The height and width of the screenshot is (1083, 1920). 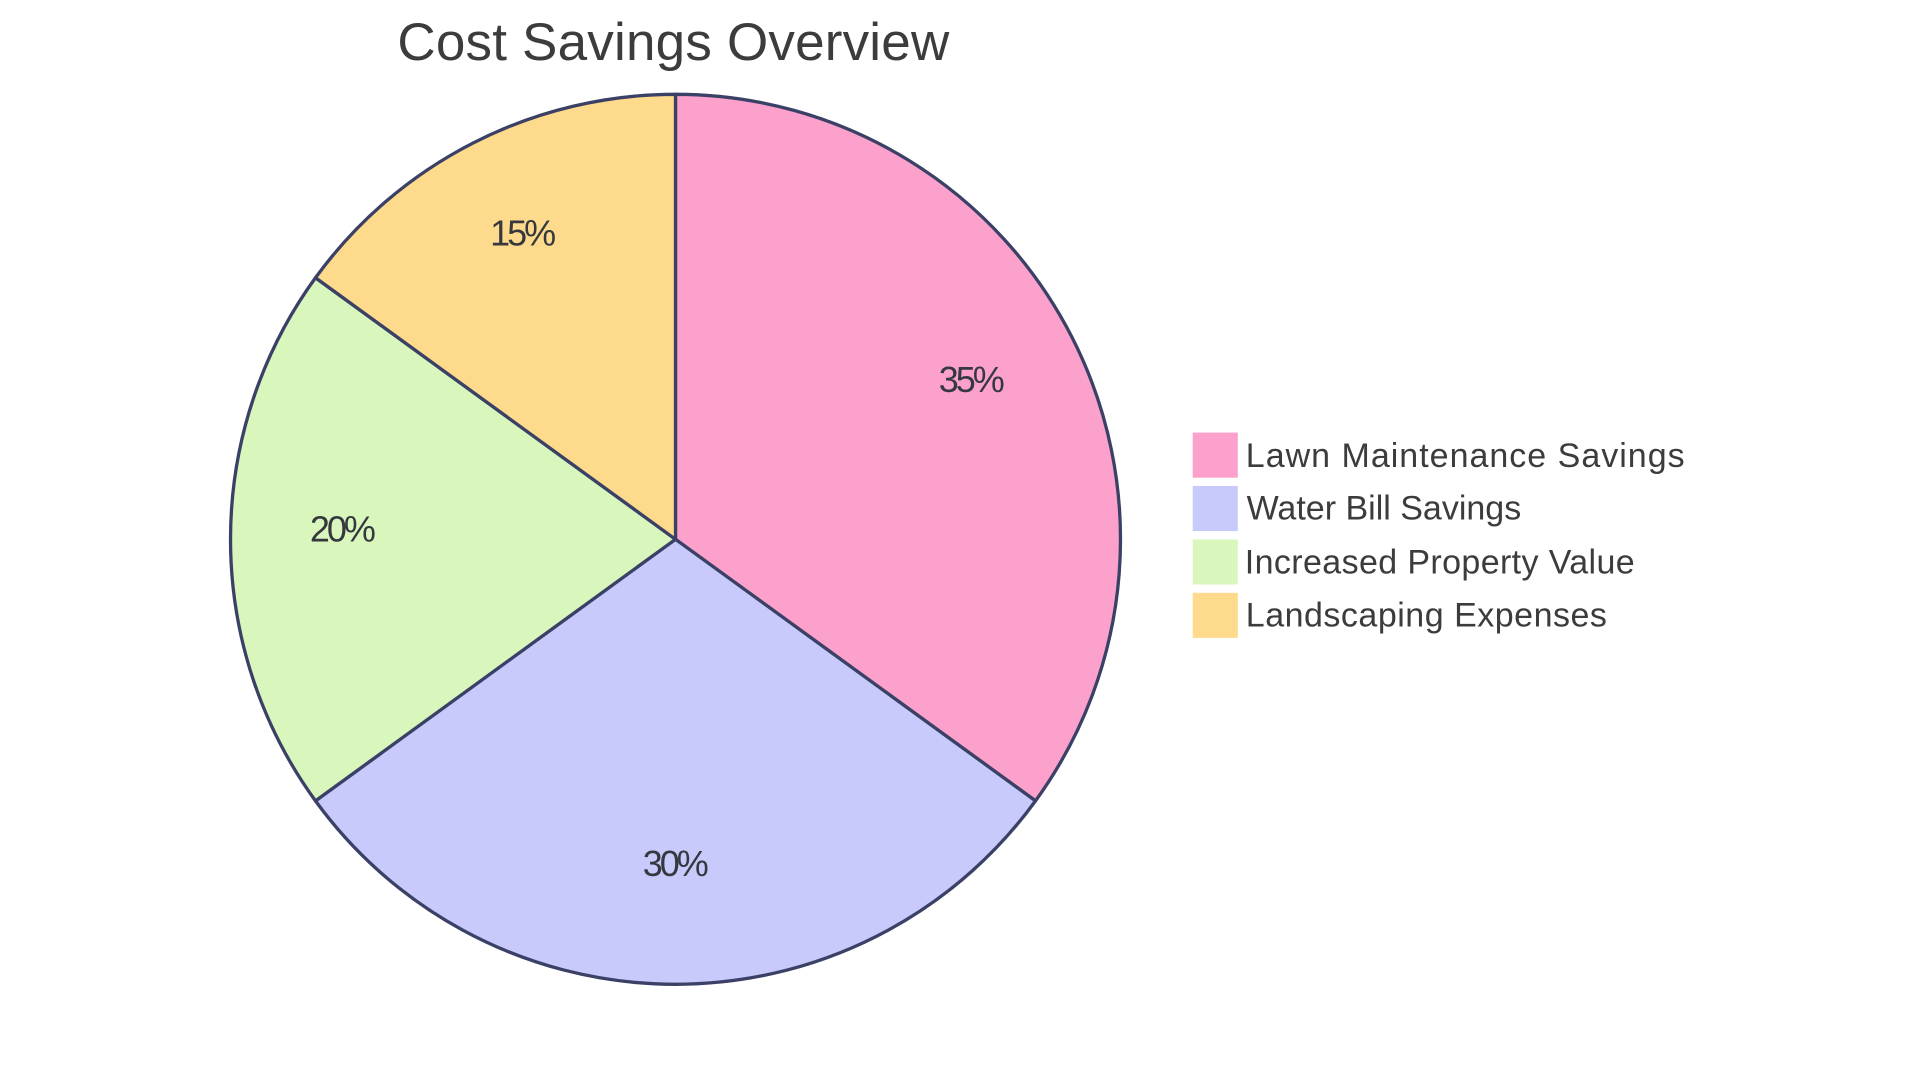 I want to click on svg-text: Increased Property Value, so click(x=1440, y=563).